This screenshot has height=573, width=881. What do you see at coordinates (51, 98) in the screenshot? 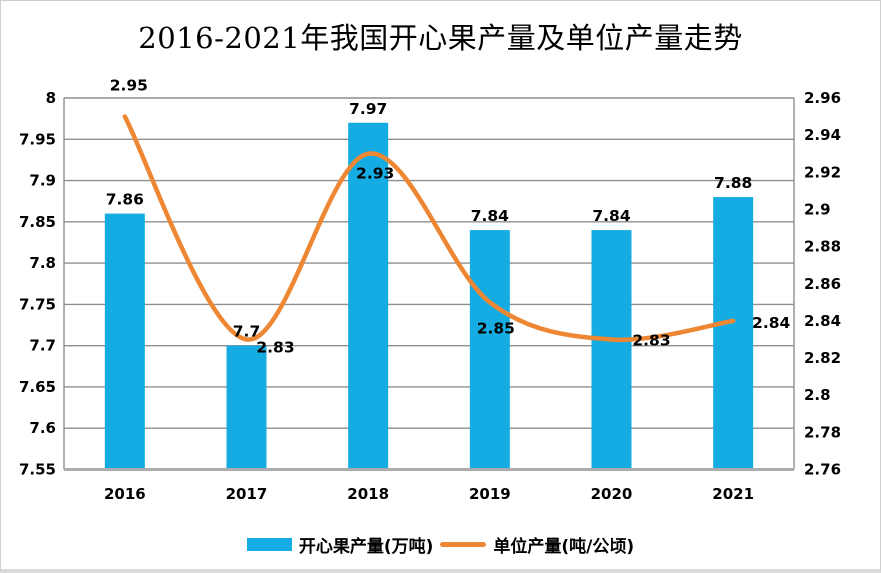
I see `left-axis-tick-label: 8` at bounding box center [51, 98].